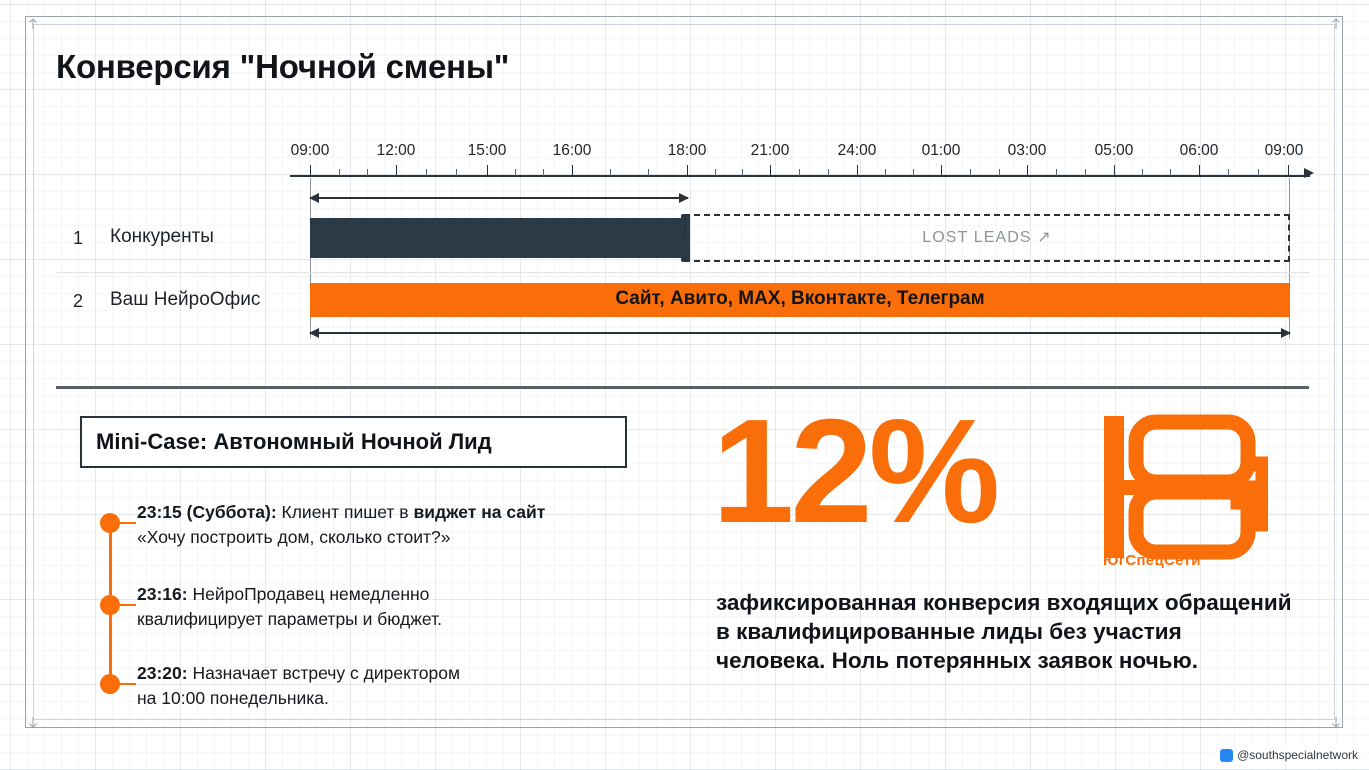 The height and width of the screenshot is (770, 1369). Describe the element at coordinates (1227, 755) in the screenshot. I see `vk-icon` at that location.